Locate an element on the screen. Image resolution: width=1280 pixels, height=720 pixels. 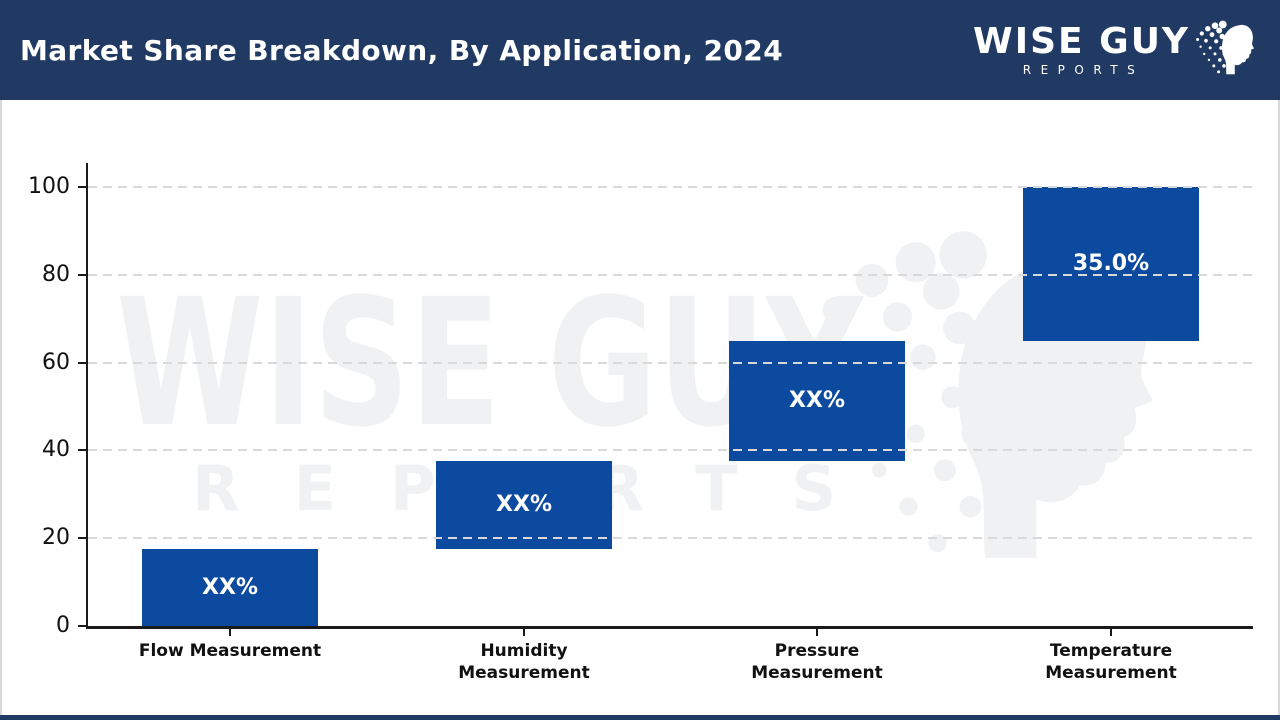
logo-subtitle: REPORTS is located at coordinates (1083, 70).